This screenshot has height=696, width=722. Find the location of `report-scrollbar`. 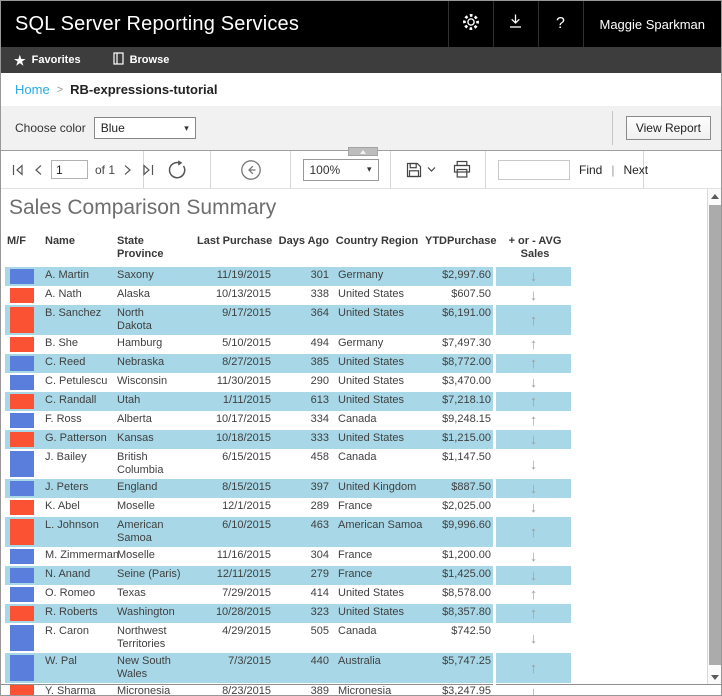

report-scrollbar is located at coordinates (714, 436).